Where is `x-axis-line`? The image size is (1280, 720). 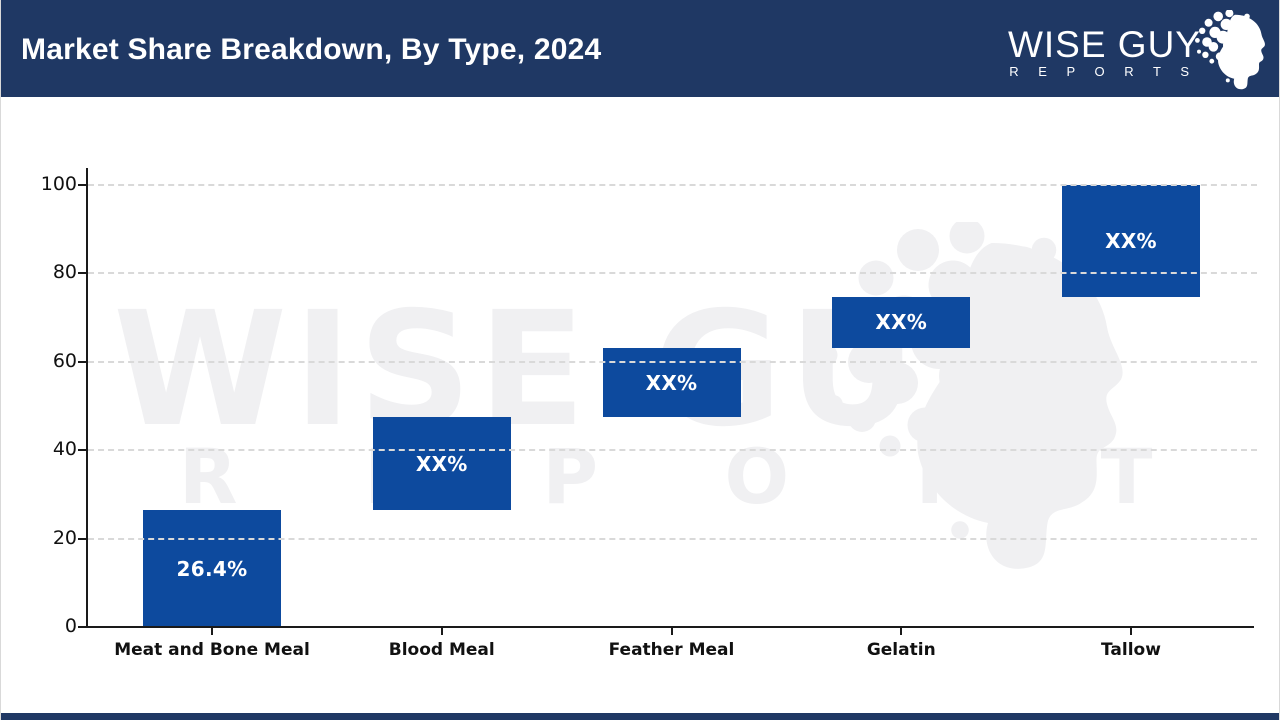
x-axis-line is located at coordinates (670, 627).